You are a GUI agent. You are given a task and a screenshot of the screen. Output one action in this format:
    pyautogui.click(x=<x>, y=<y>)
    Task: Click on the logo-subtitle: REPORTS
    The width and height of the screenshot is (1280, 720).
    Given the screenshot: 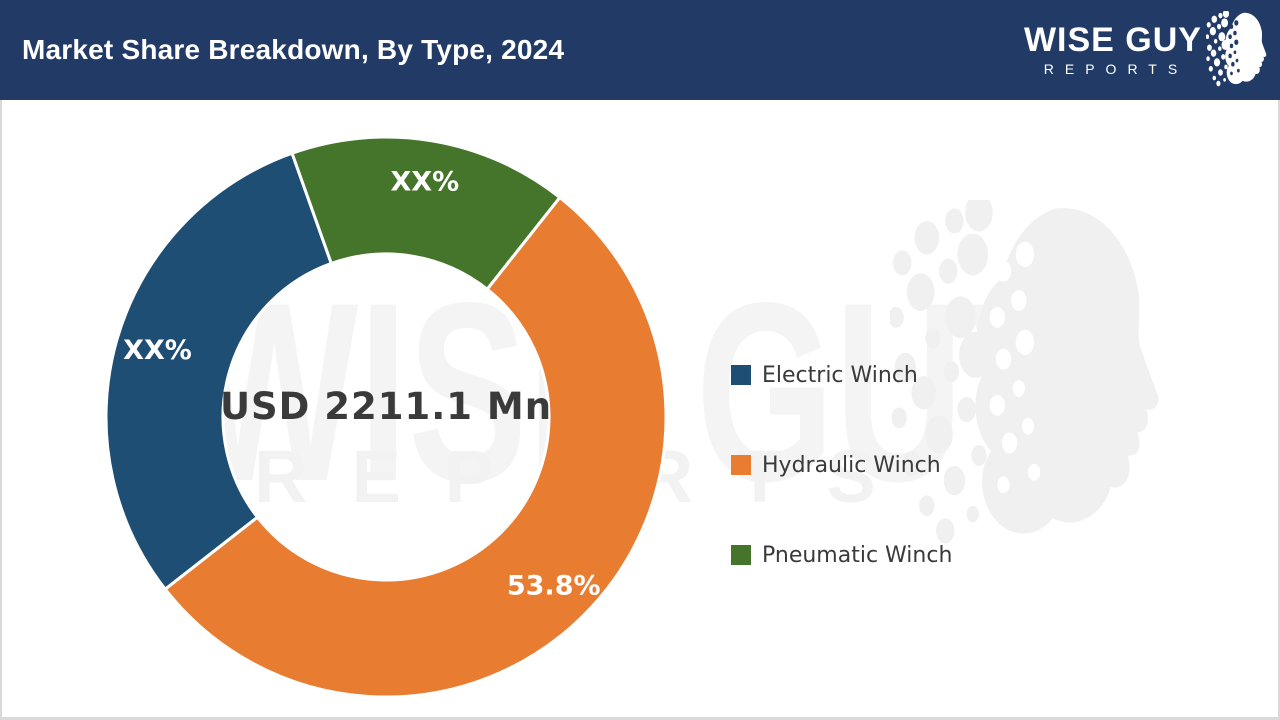 What is the action you would take?
    pyautogui.click(x=1116, y=69)
    